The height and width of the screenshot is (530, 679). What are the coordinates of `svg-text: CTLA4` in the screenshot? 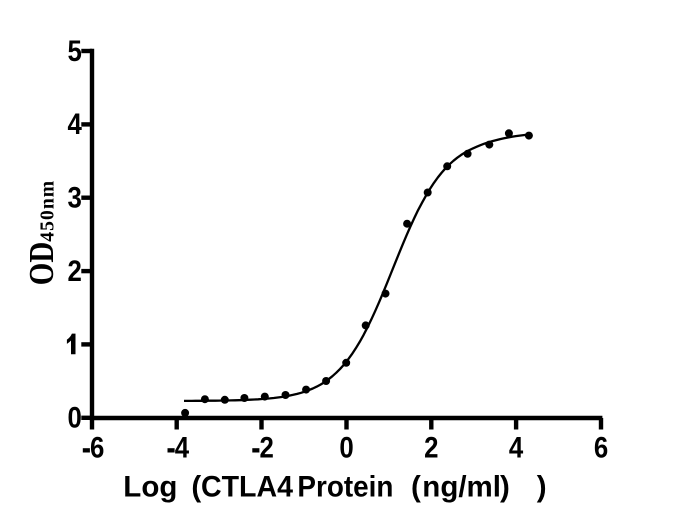 It's located at (247, 486).